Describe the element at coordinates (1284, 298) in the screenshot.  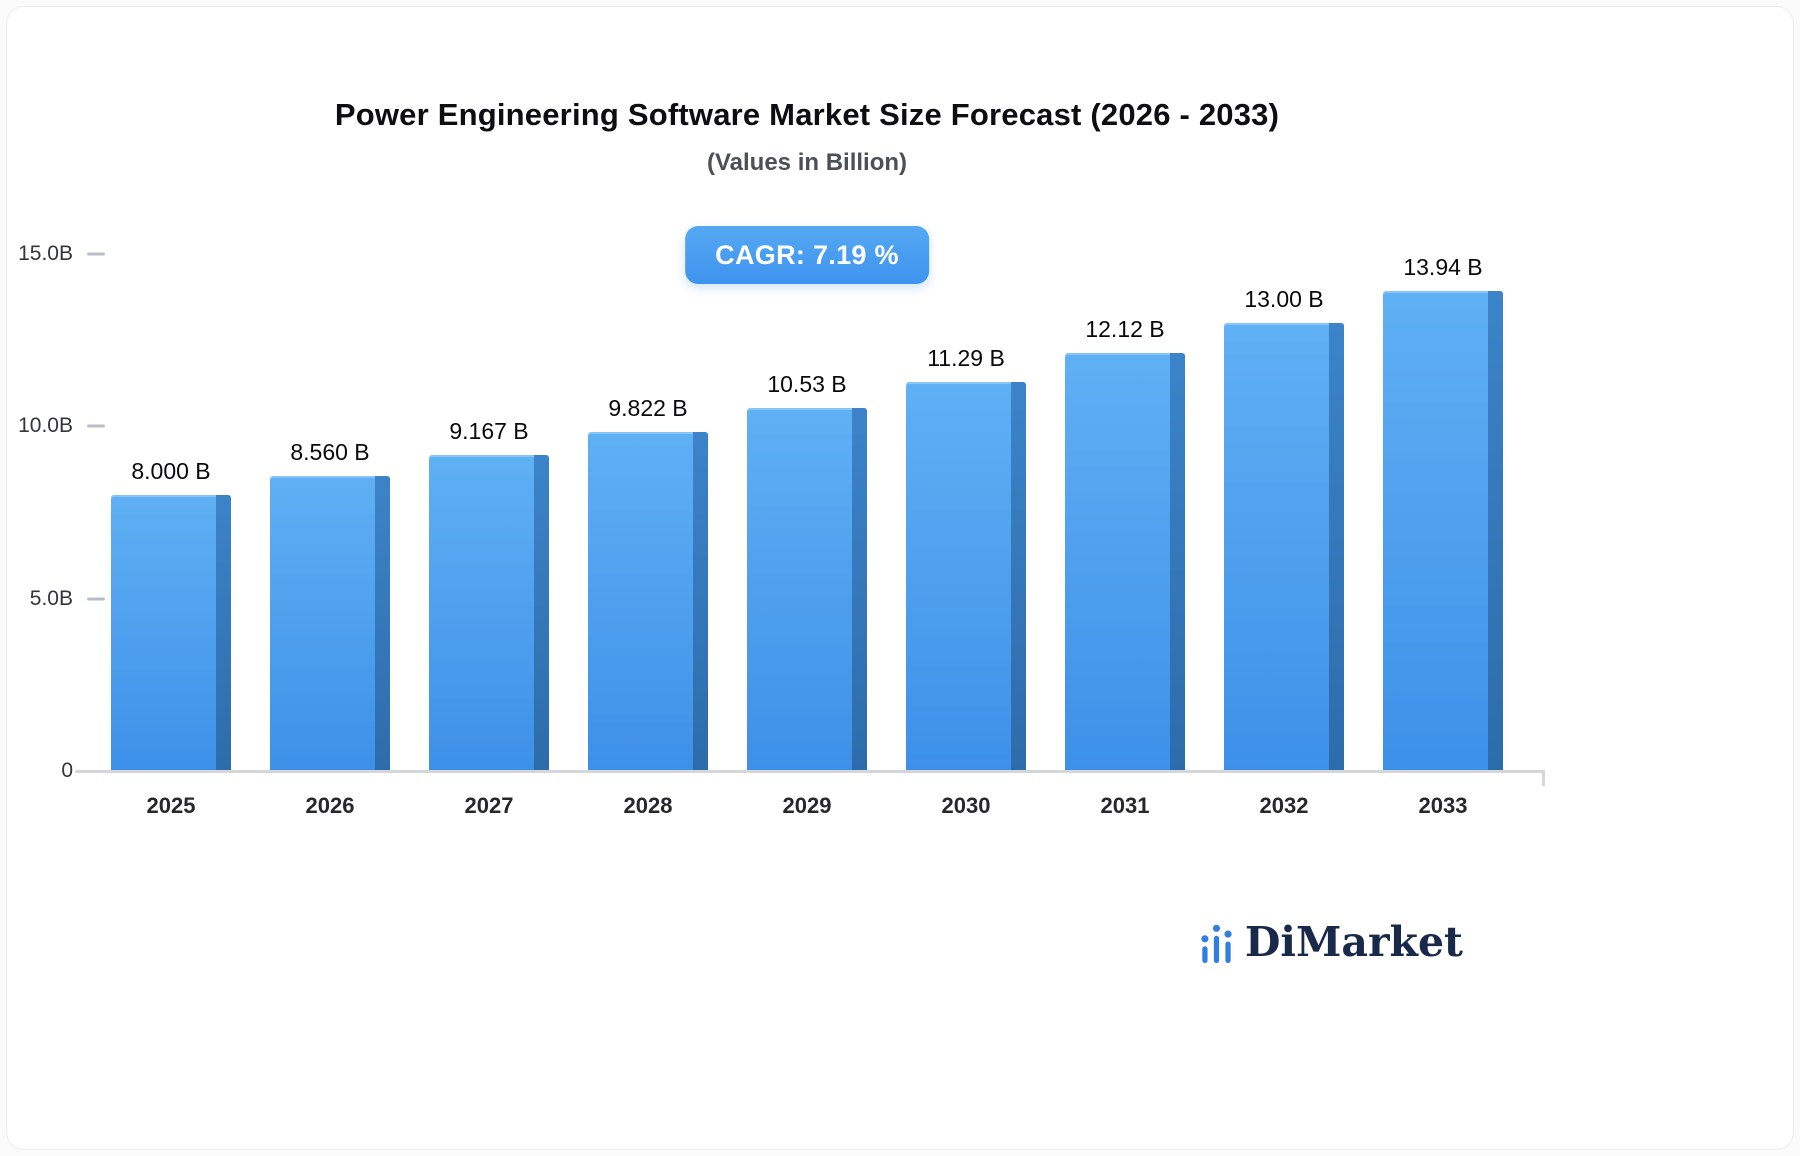
I see `bar-value-label: 13.00 B` at that location.